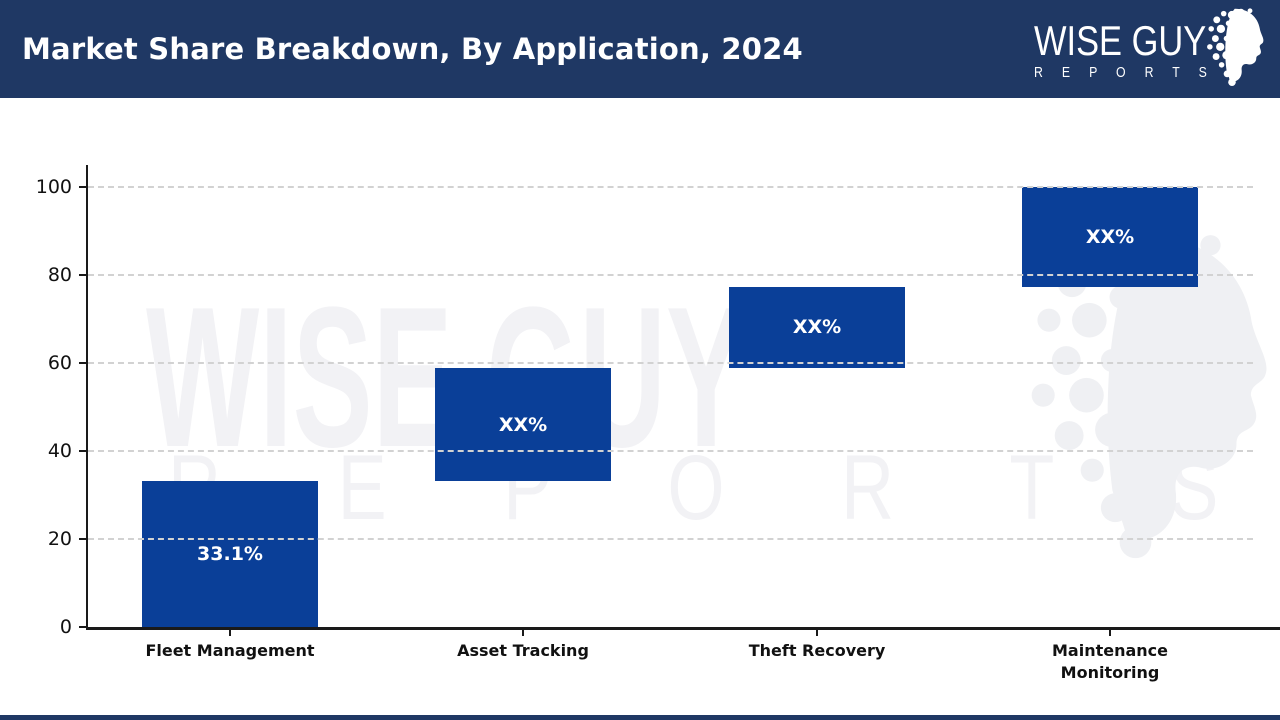  I want to click on dotted-face-logo-icon, so click(1232, 51).